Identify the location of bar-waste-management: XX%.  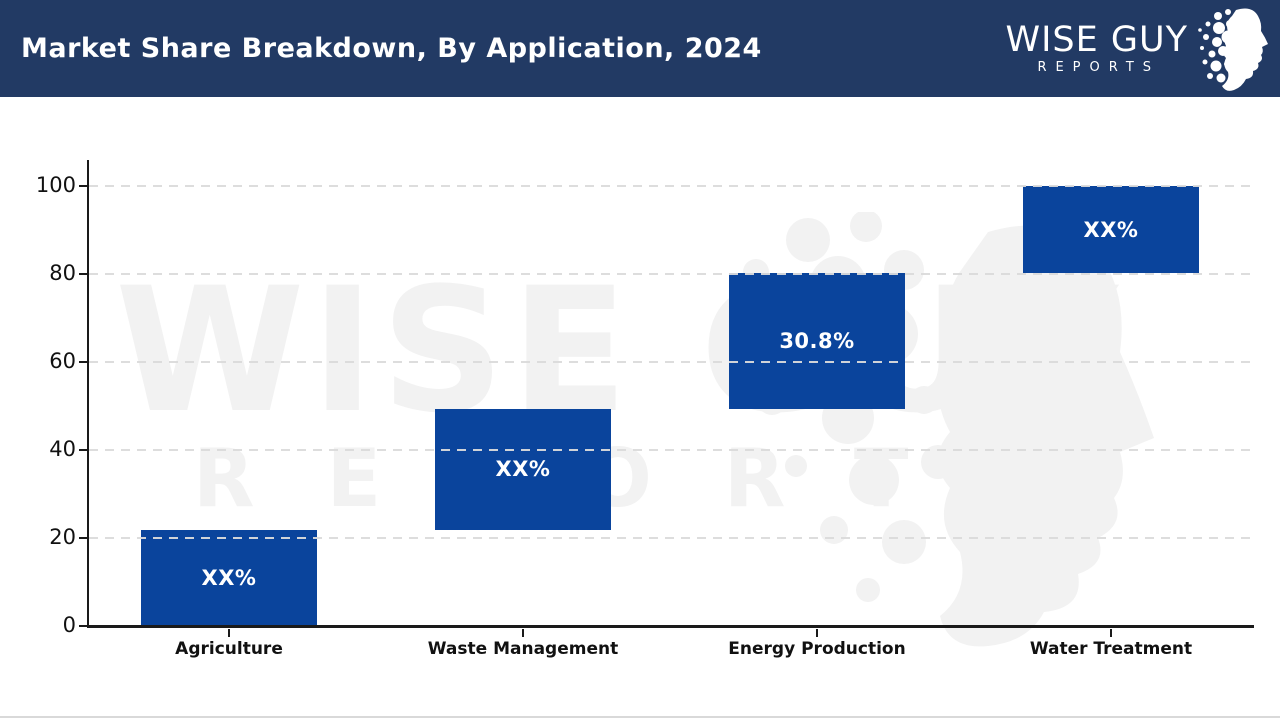
(523, 469).